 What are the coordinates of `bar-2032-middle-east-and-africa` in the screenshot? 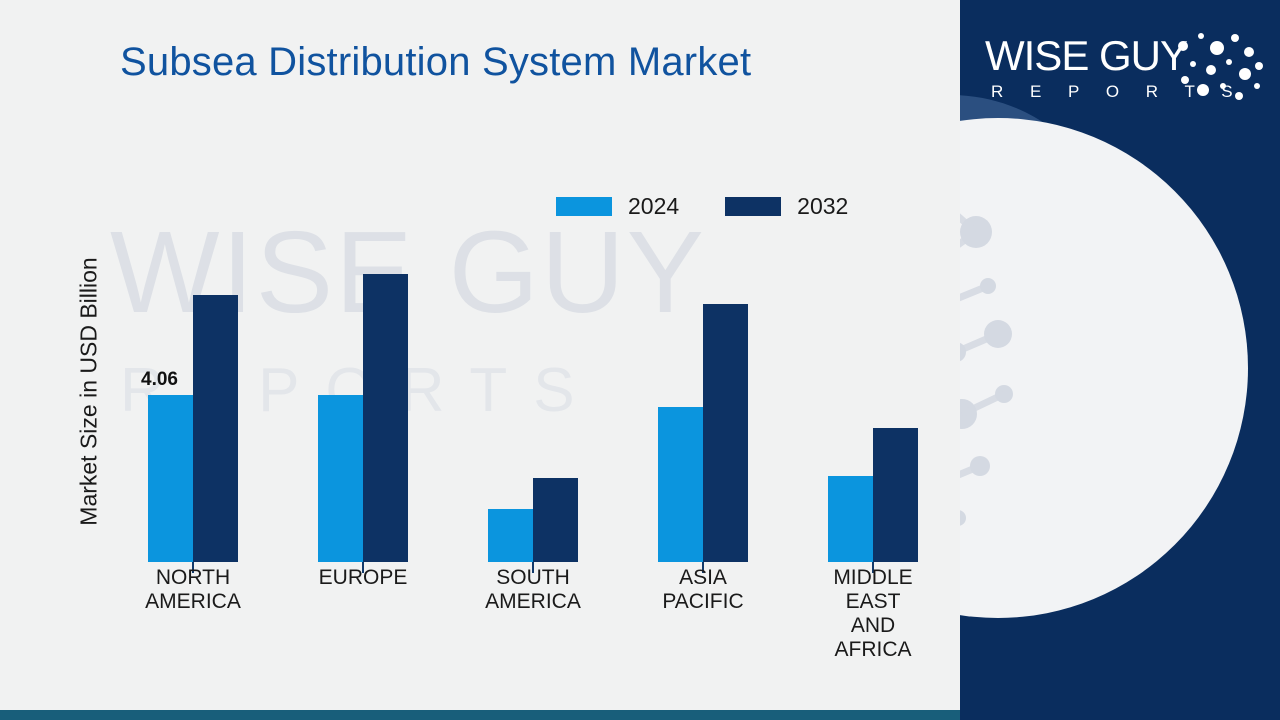 It's located at (895, 495).